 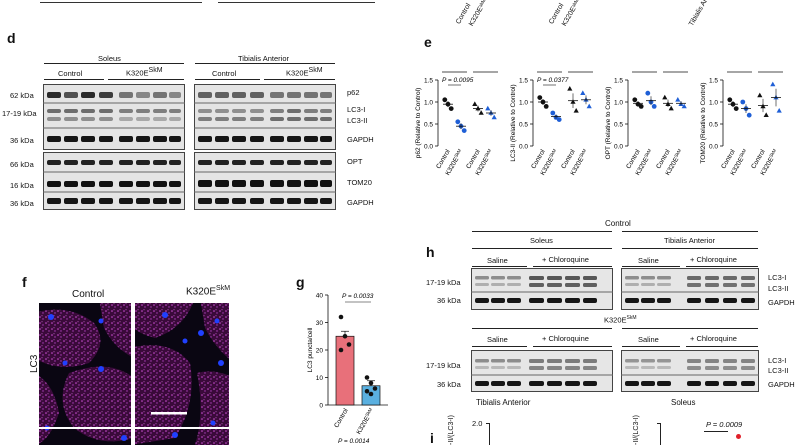 I want to click on e-ytick-label-0-2: 1.0, so click(x=428, y=103).